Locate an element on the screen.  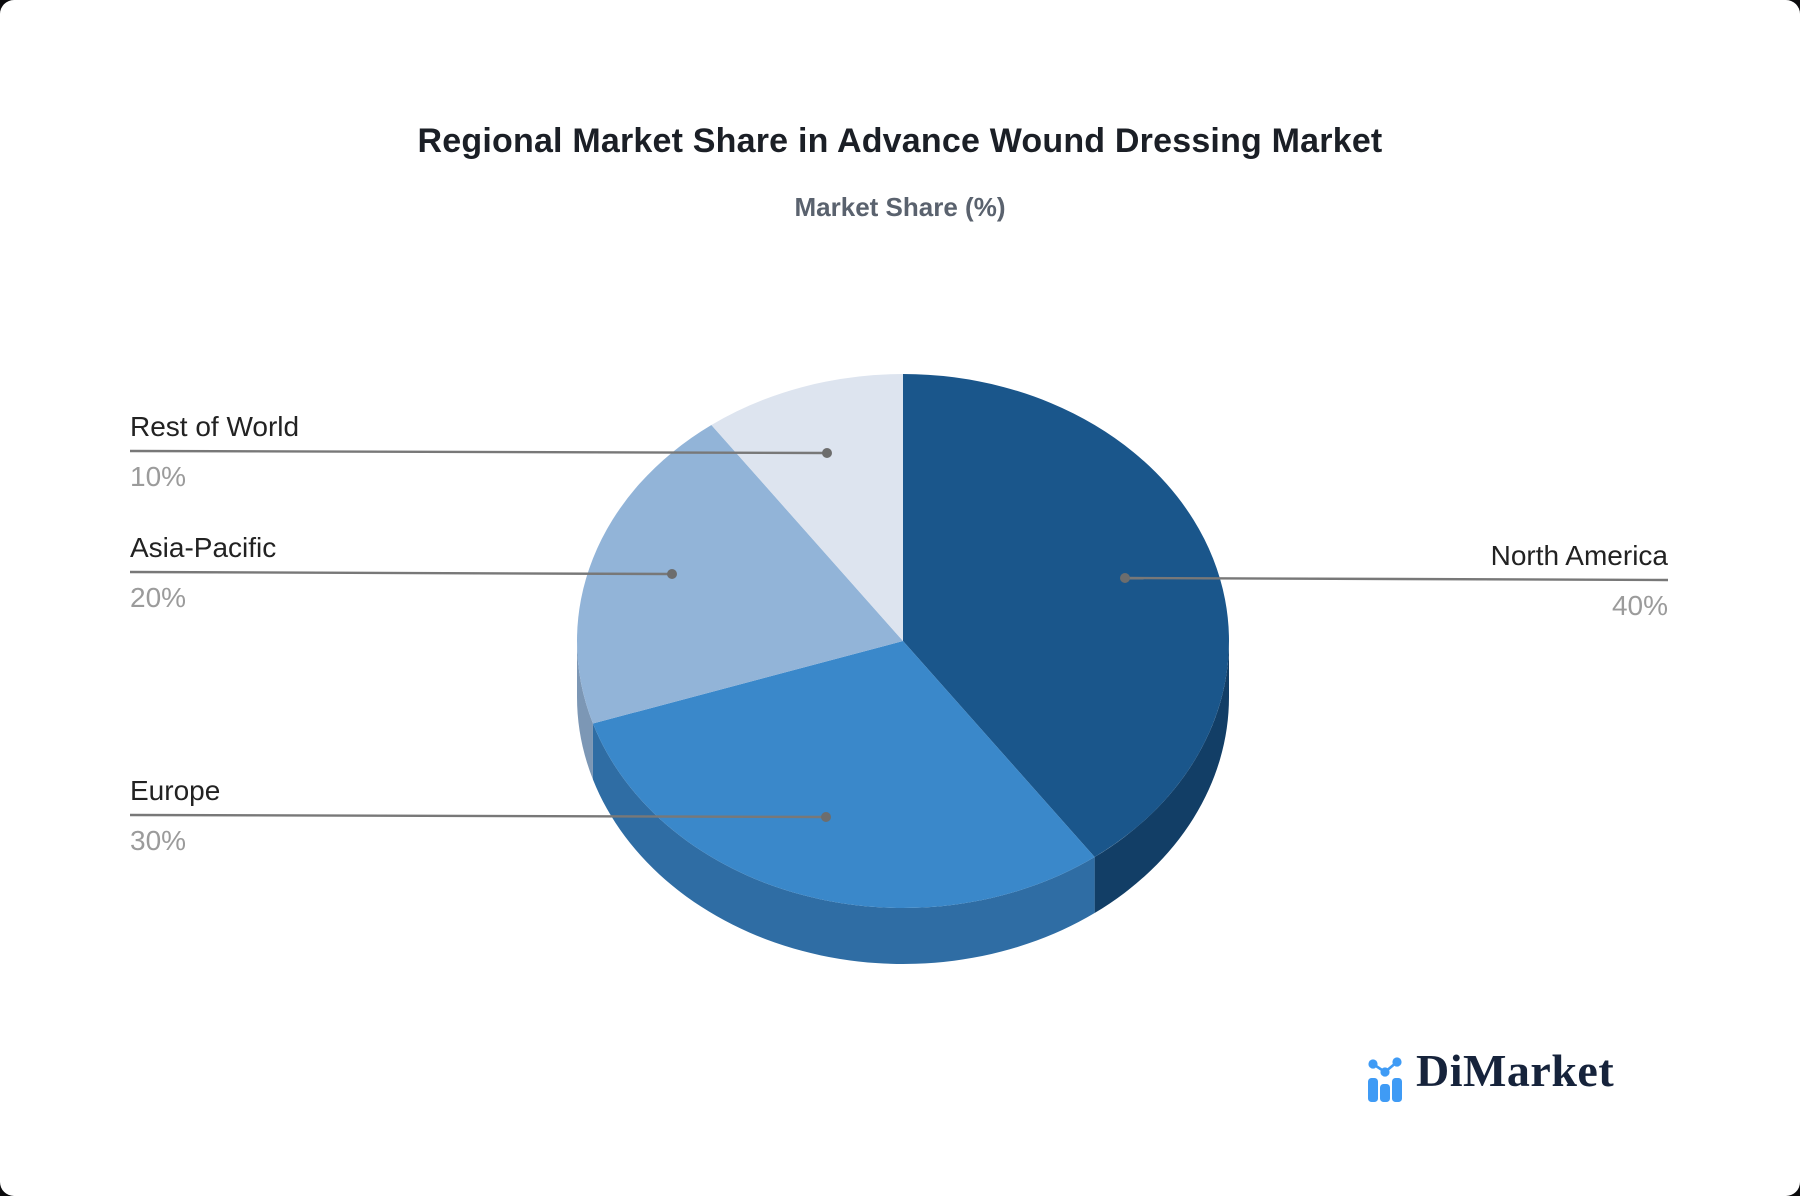
callout-label-europe: Europe is located at coordinates (175, 790).